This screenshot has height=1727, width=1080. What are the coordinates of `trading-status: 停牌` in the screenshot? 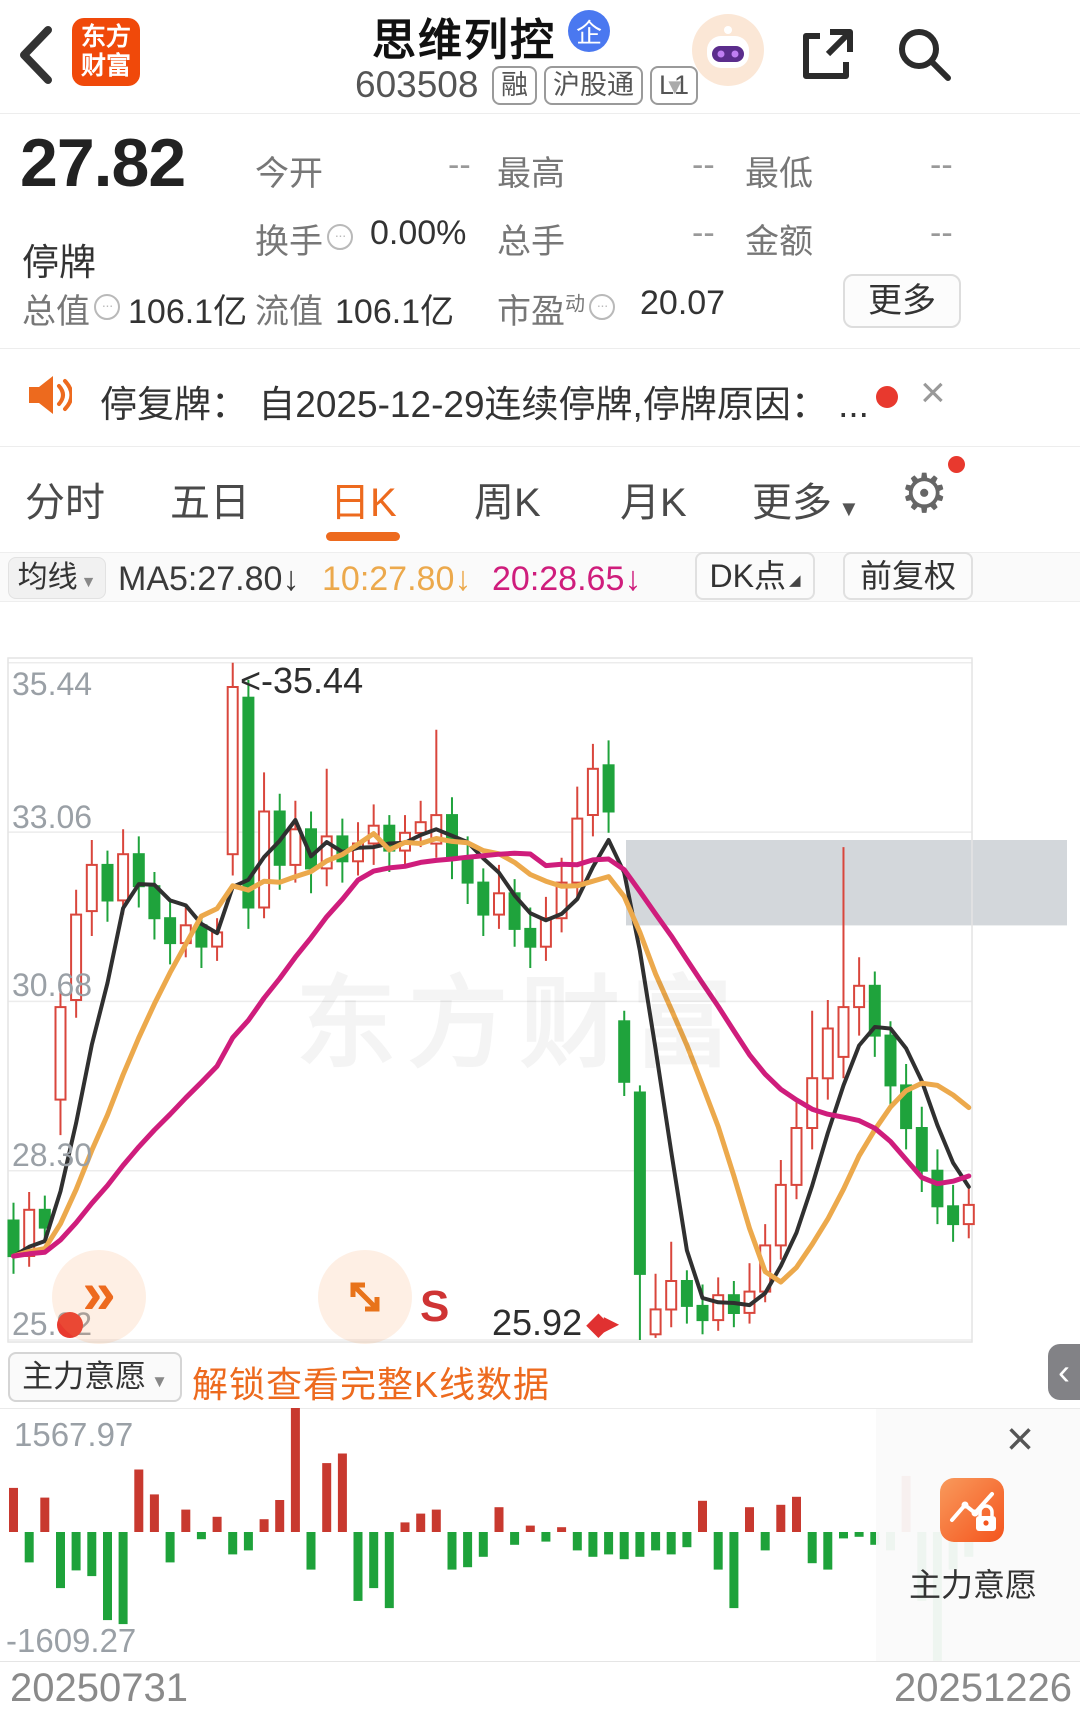 It's located at (59, 262).